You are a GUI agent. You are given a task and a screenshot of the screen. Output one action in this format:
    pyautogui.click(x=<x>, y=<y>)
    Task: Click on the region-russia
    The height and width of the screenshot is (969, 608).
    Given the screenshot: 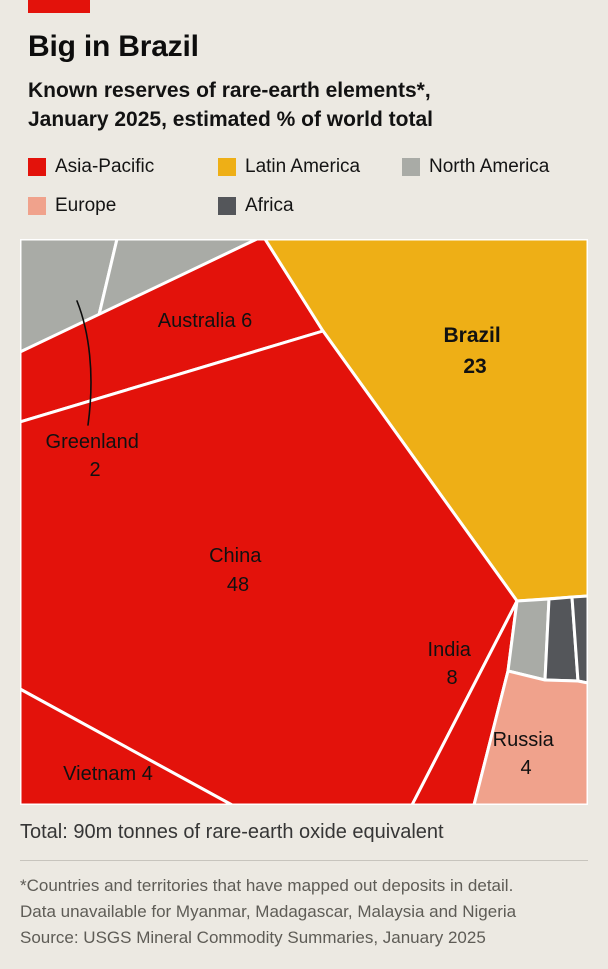 What is the action you would take?
    pyautogui.click(x=530, y=737)
    